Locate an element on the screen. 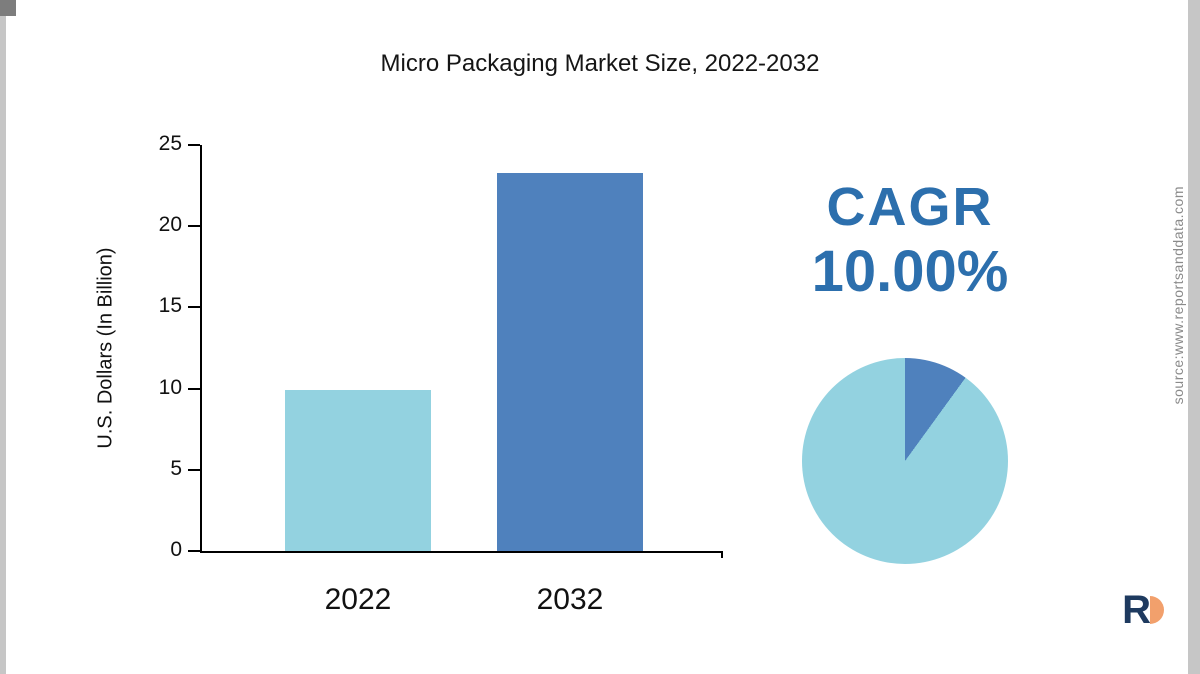  corner-mark is located at coordinates (8, 8).